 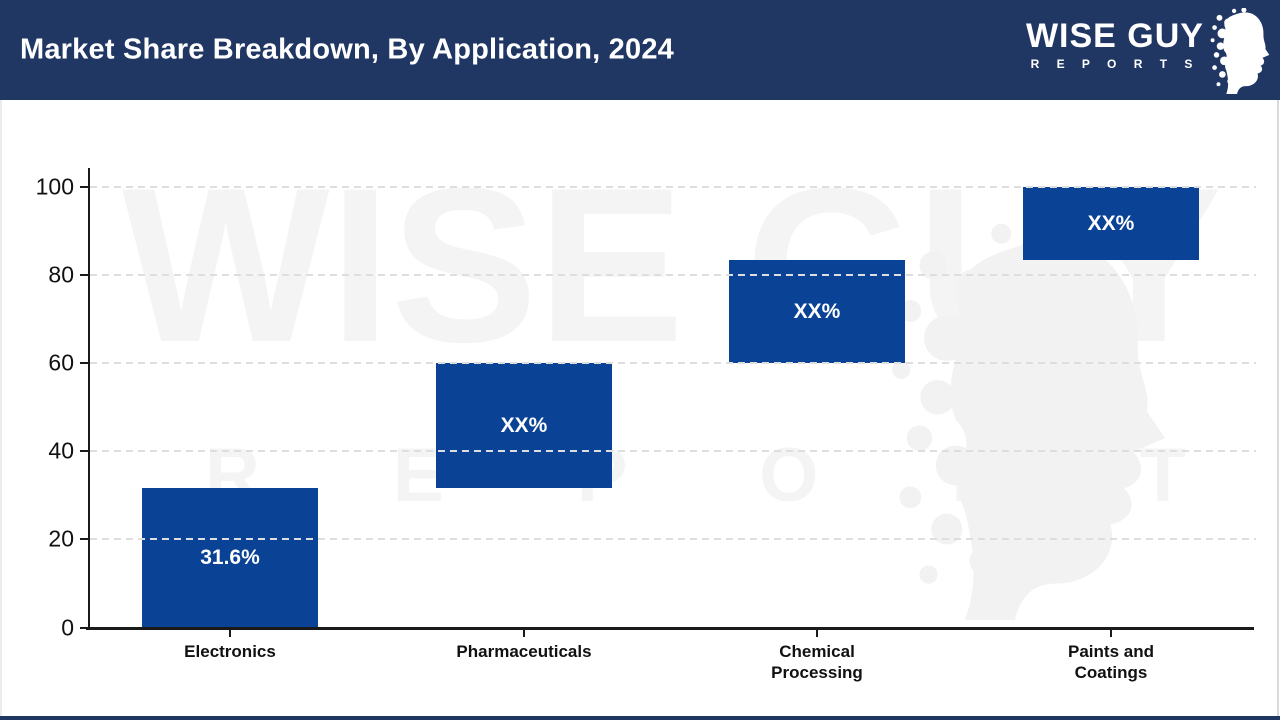 What do you see at coordinates (54, 186) in the screenshot?
I see `y-tick-label: 100` at bounding box center [54, 186].